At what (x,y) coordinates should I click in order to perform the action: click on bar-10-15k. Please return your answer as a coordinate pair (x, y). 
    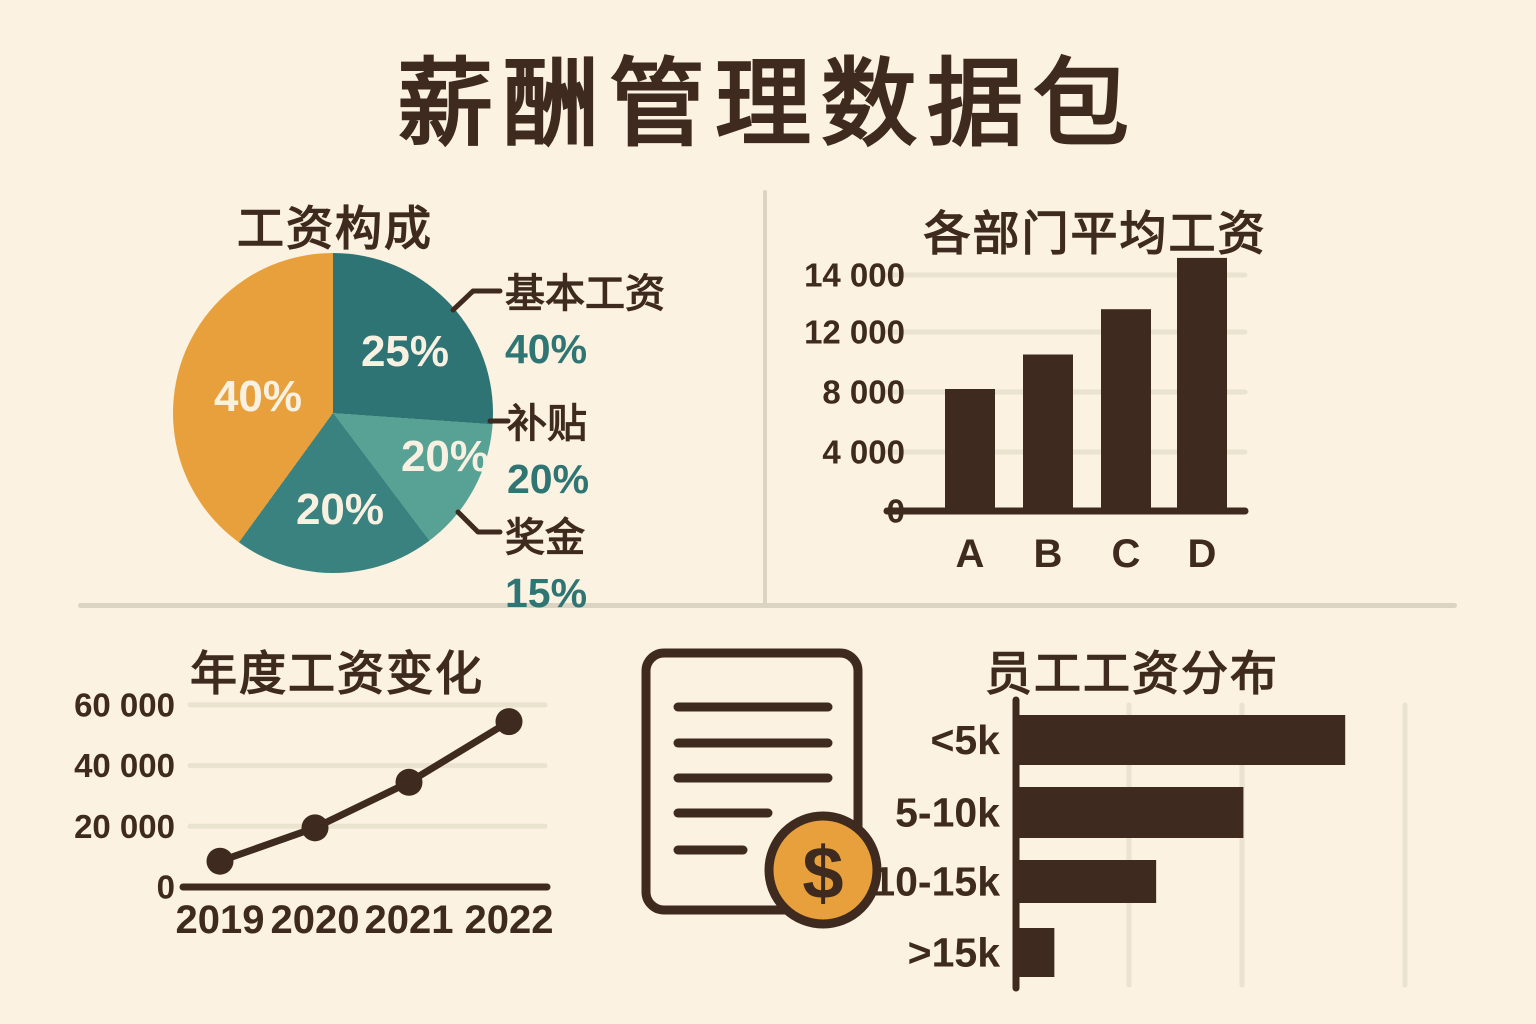
    Looking at the image, I should click on (1087, 881).